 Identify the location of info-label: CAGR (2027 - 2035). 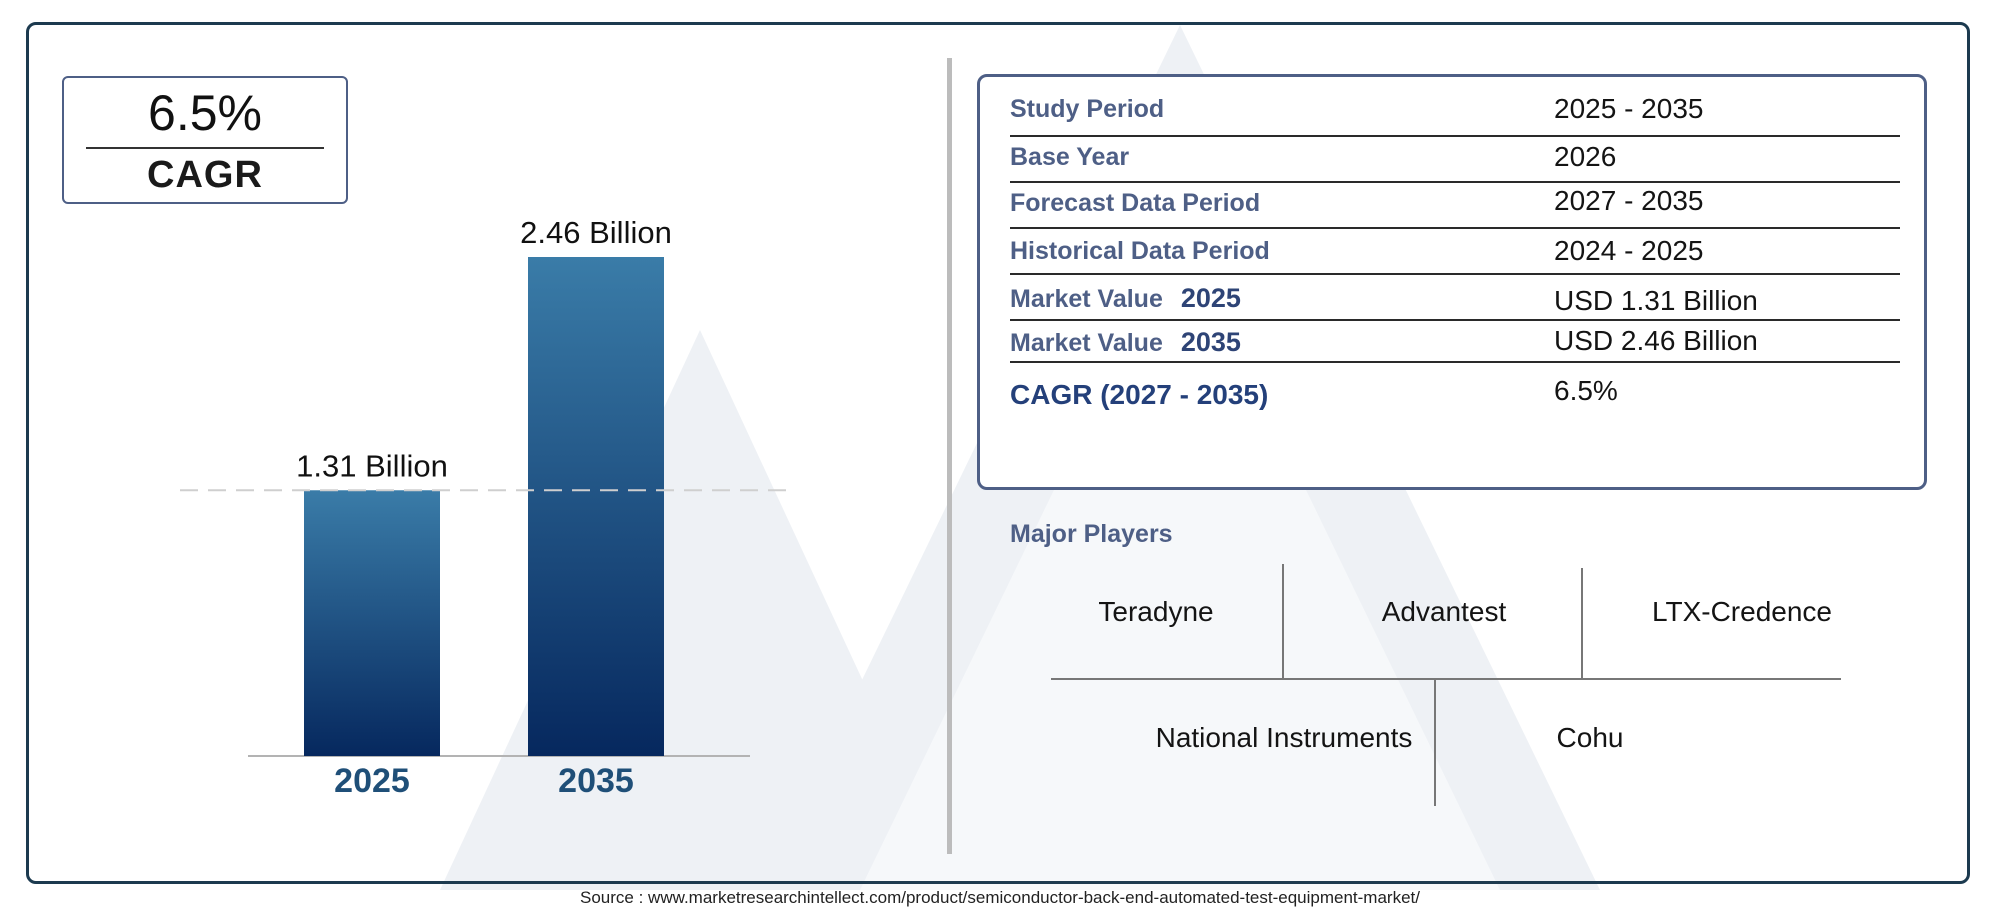
(1139, 394).